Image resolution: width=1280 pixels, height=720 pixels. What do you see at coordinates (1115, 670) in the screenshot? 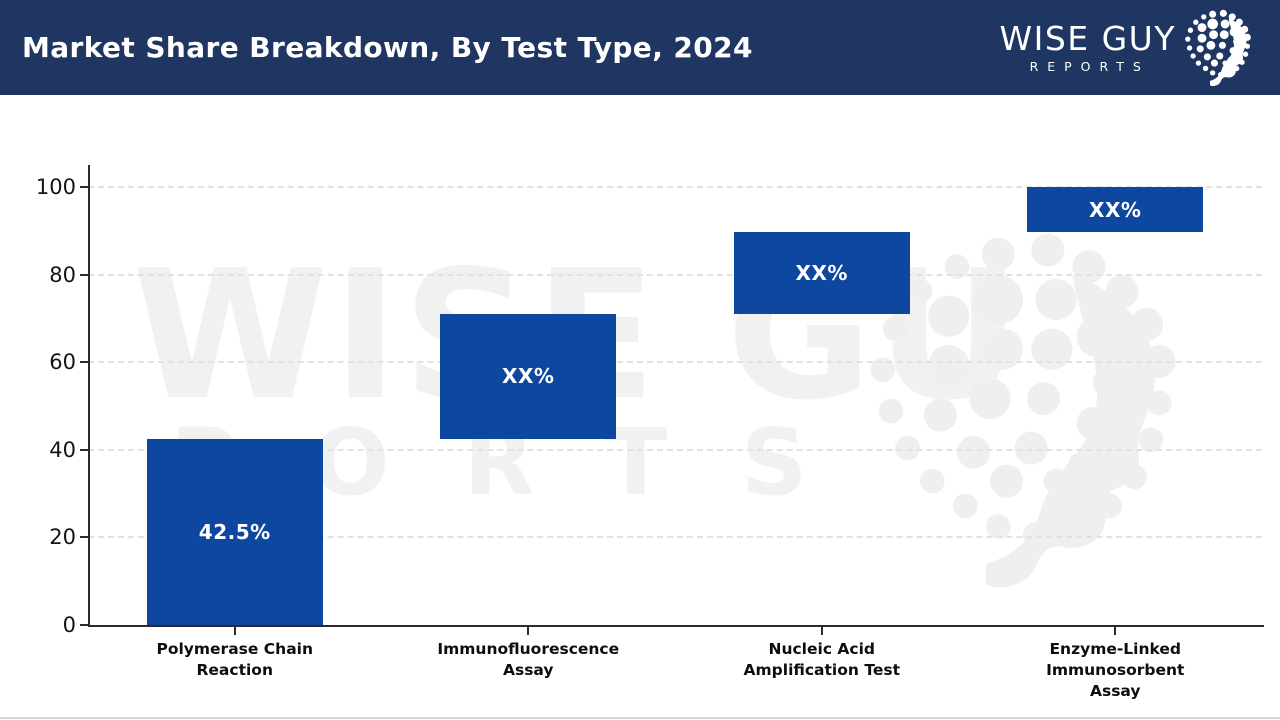
I see `x-category-label: Enzyme-Linked Immunosorbent Assay` at bounding box center [1115, 670].